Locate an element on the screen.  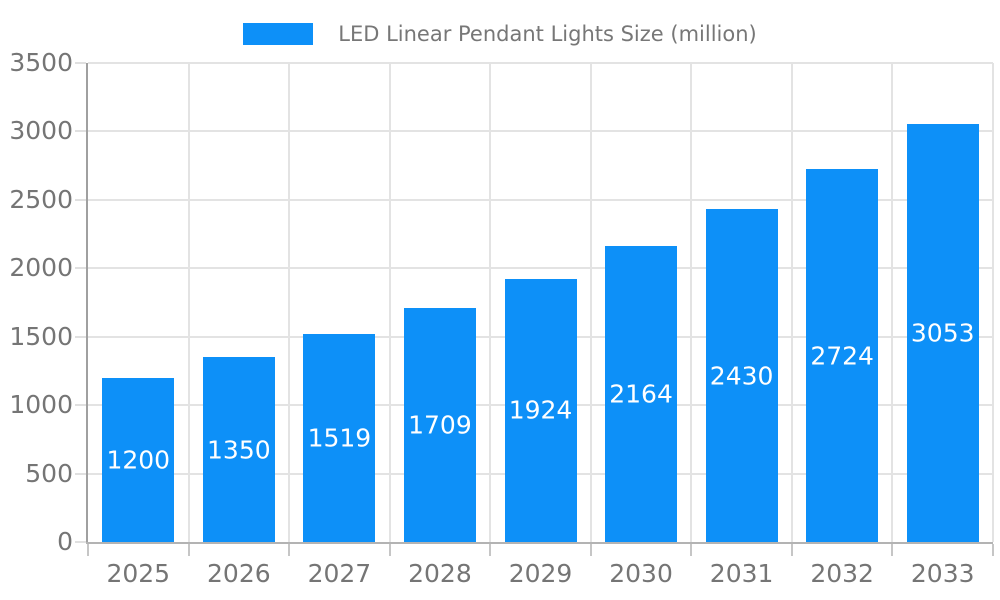
bar-value-label: 1924 is located at coordinates (540, 410).